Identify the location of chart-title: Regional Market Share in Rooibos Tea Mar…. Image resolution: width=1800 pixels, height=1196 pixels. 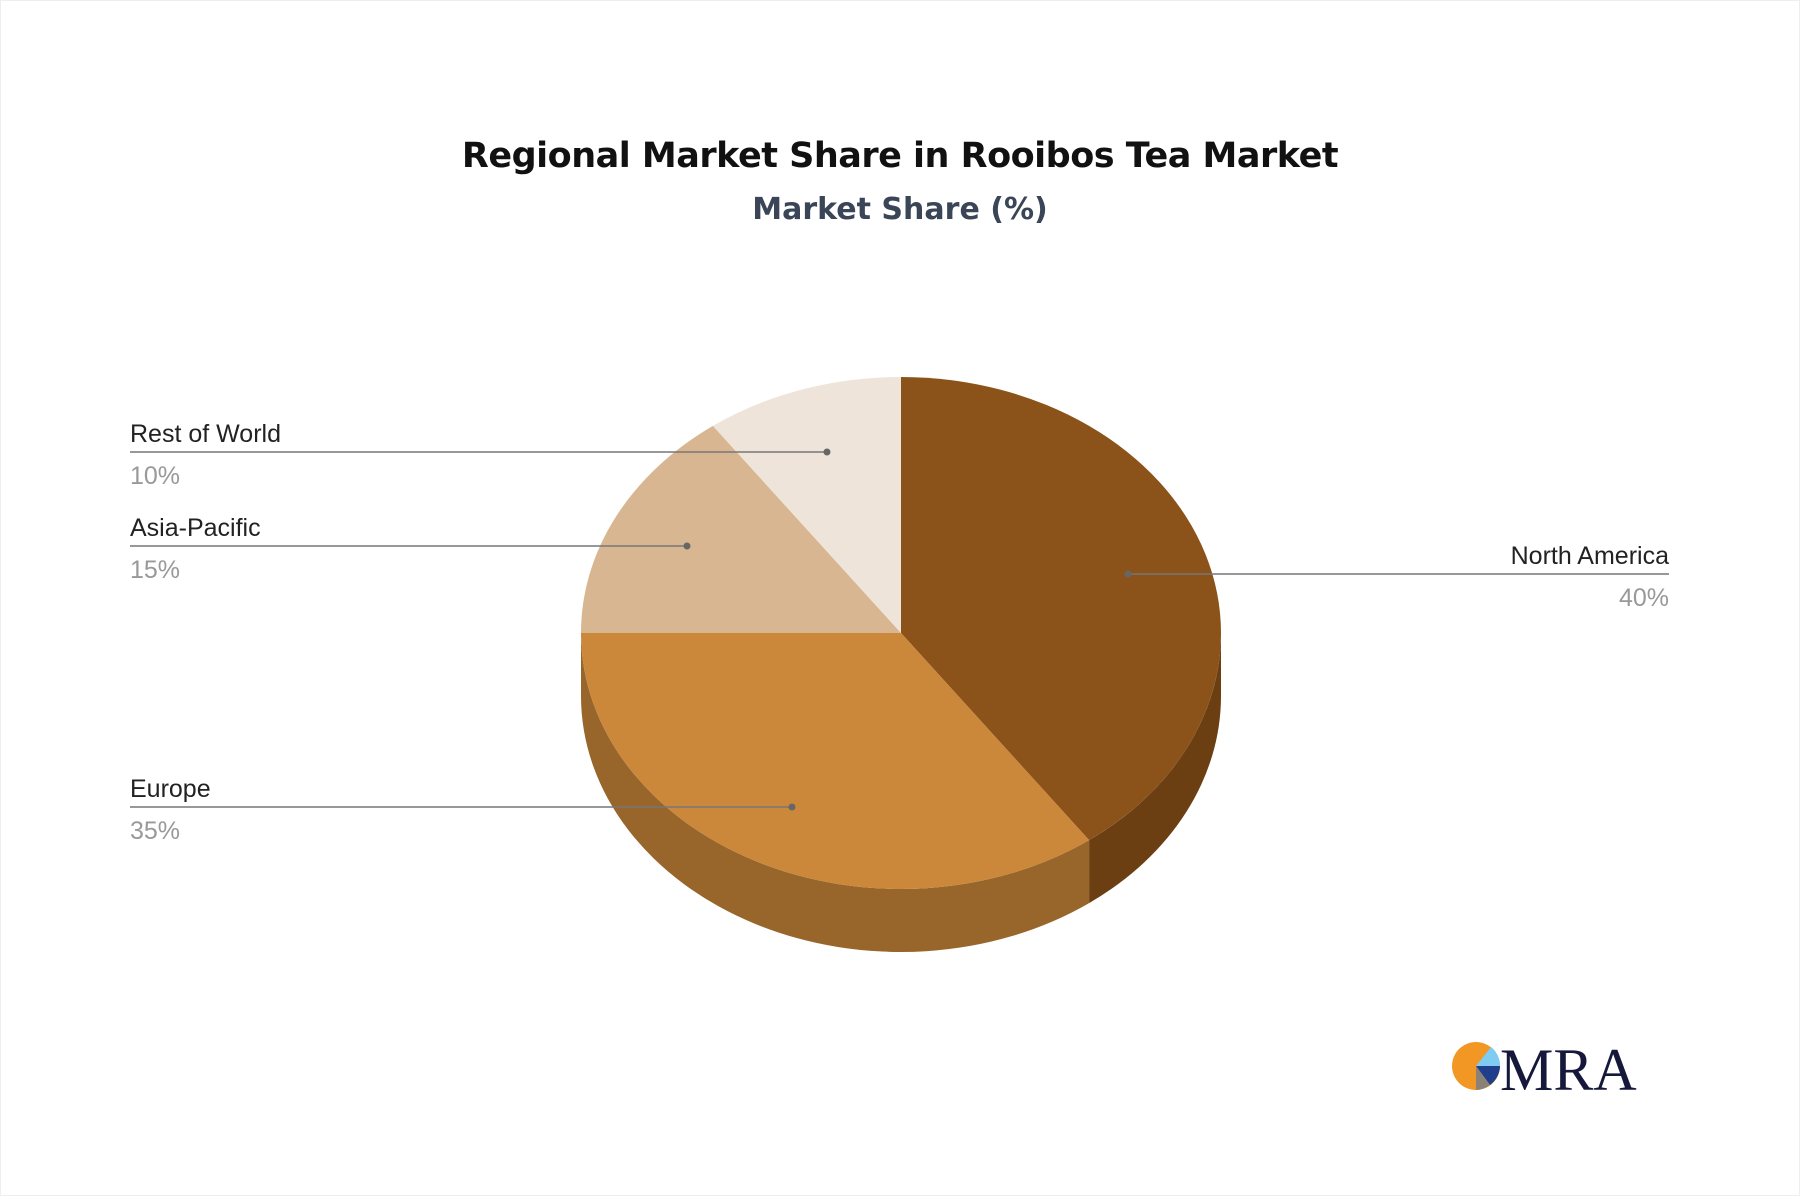
(900, 156).